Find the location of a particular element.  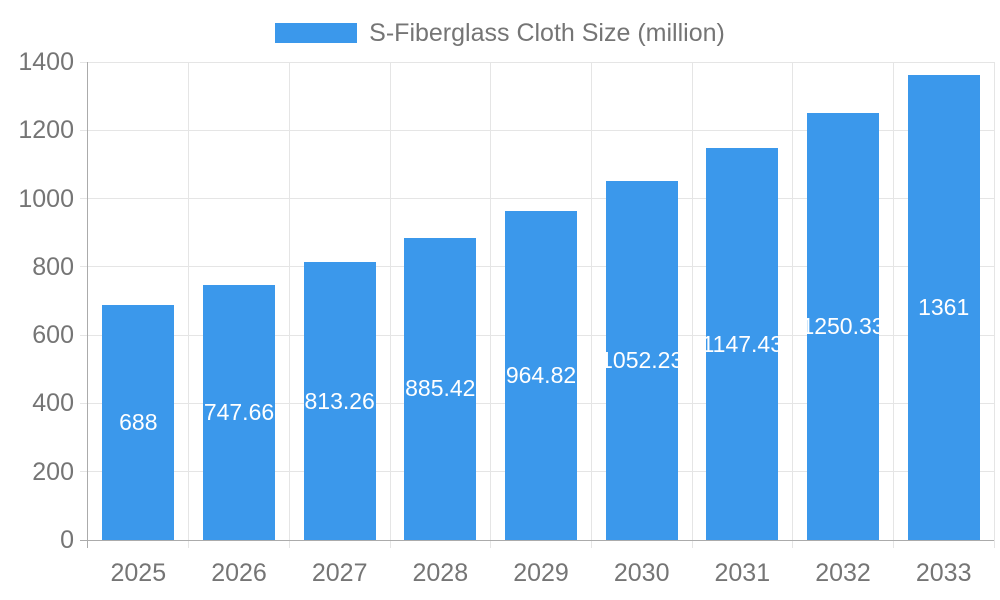

x-tick-label: 2032 is located at coordinates (843, 573).